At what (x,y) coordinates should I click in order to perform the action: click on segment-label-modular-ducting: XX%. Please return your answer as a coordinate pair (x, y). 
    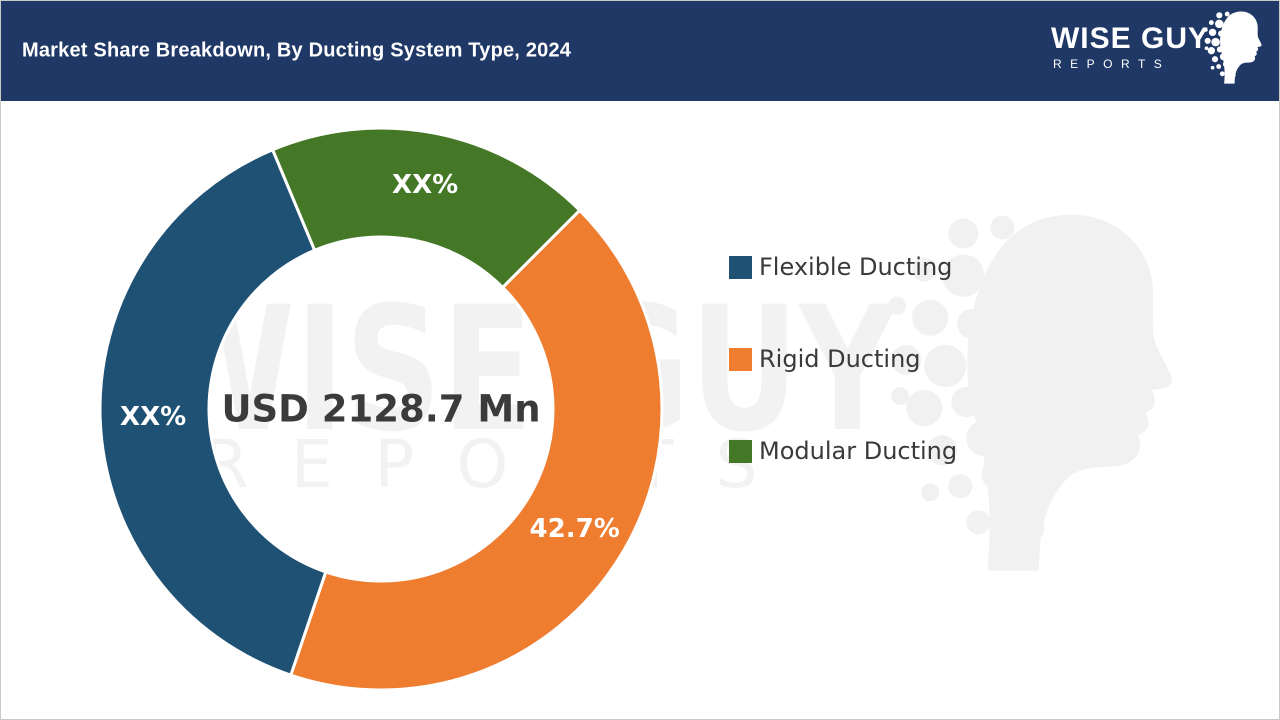
    Looking at the image, I should click on (425, 185).